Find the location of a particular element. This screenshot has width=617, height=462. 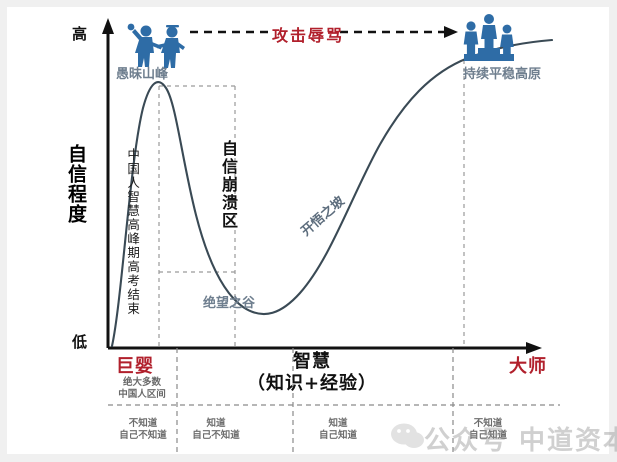

two-people-arguing-icon is located at coordinates (156, 45).